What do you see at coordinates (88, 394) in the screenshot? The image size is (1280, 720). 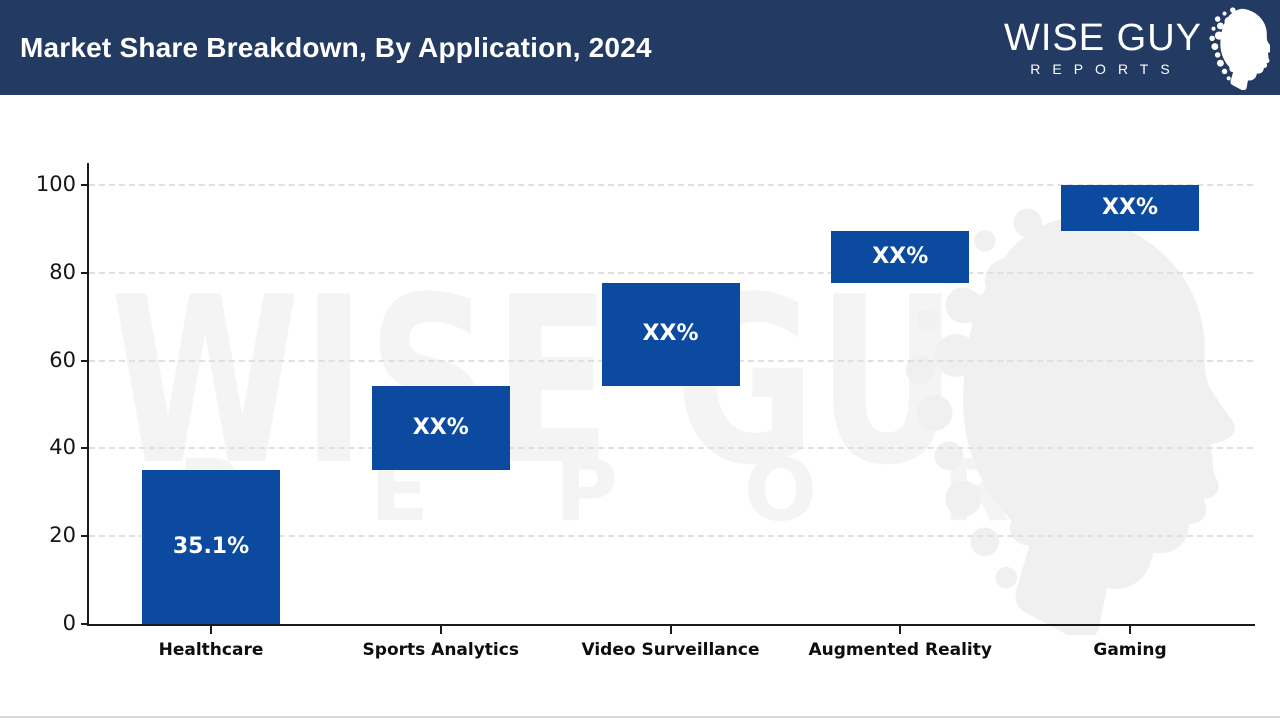 I see `y-axis-line` at bounding box center [88, 394].